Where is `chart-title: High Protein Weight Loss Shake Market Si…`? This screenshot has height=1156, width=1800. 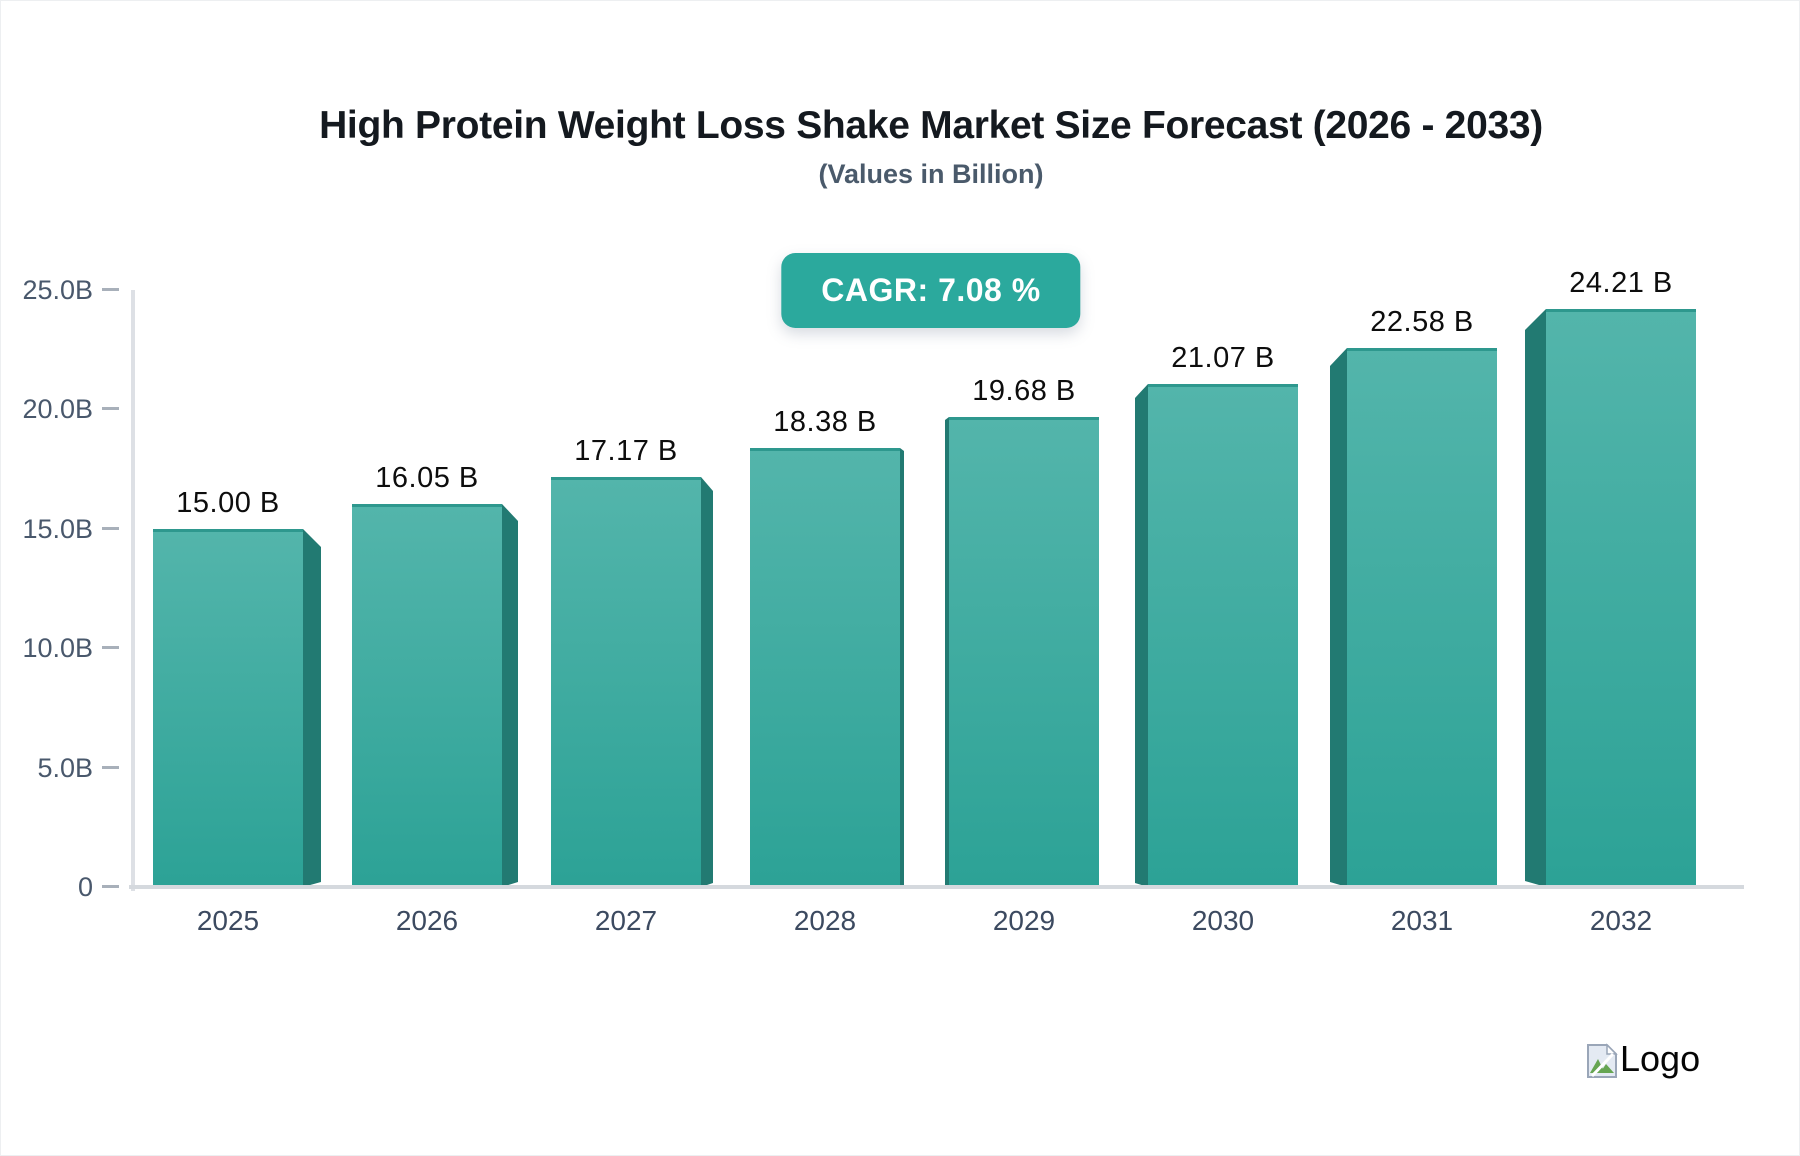 chart-title: High Protein Weight Loss Shake Market Si… is located at coordinates (931, 125).